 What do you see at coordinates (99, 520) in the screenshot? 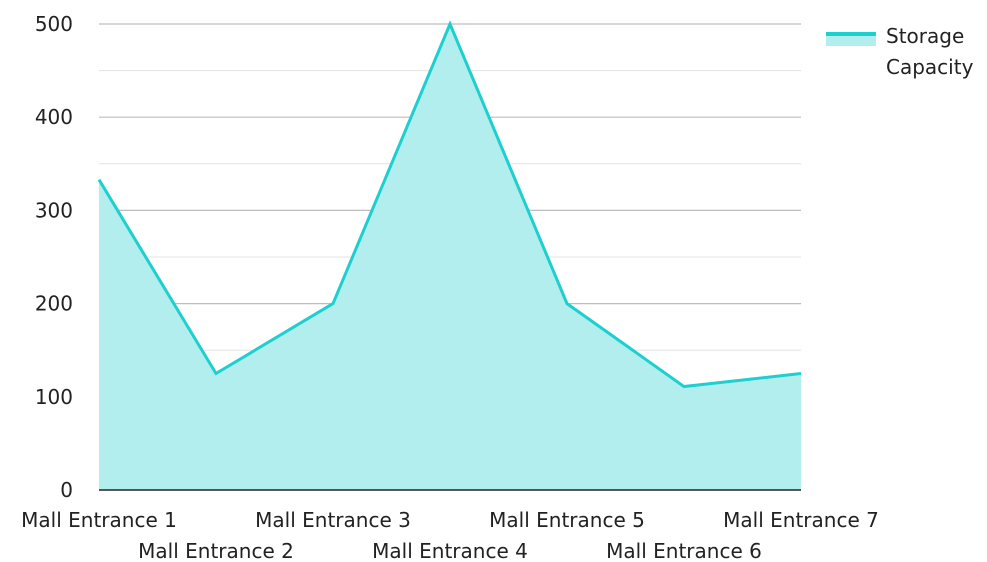
I see `x-tick-label: Mall Entrance 1` at bounding box center [99, 520].